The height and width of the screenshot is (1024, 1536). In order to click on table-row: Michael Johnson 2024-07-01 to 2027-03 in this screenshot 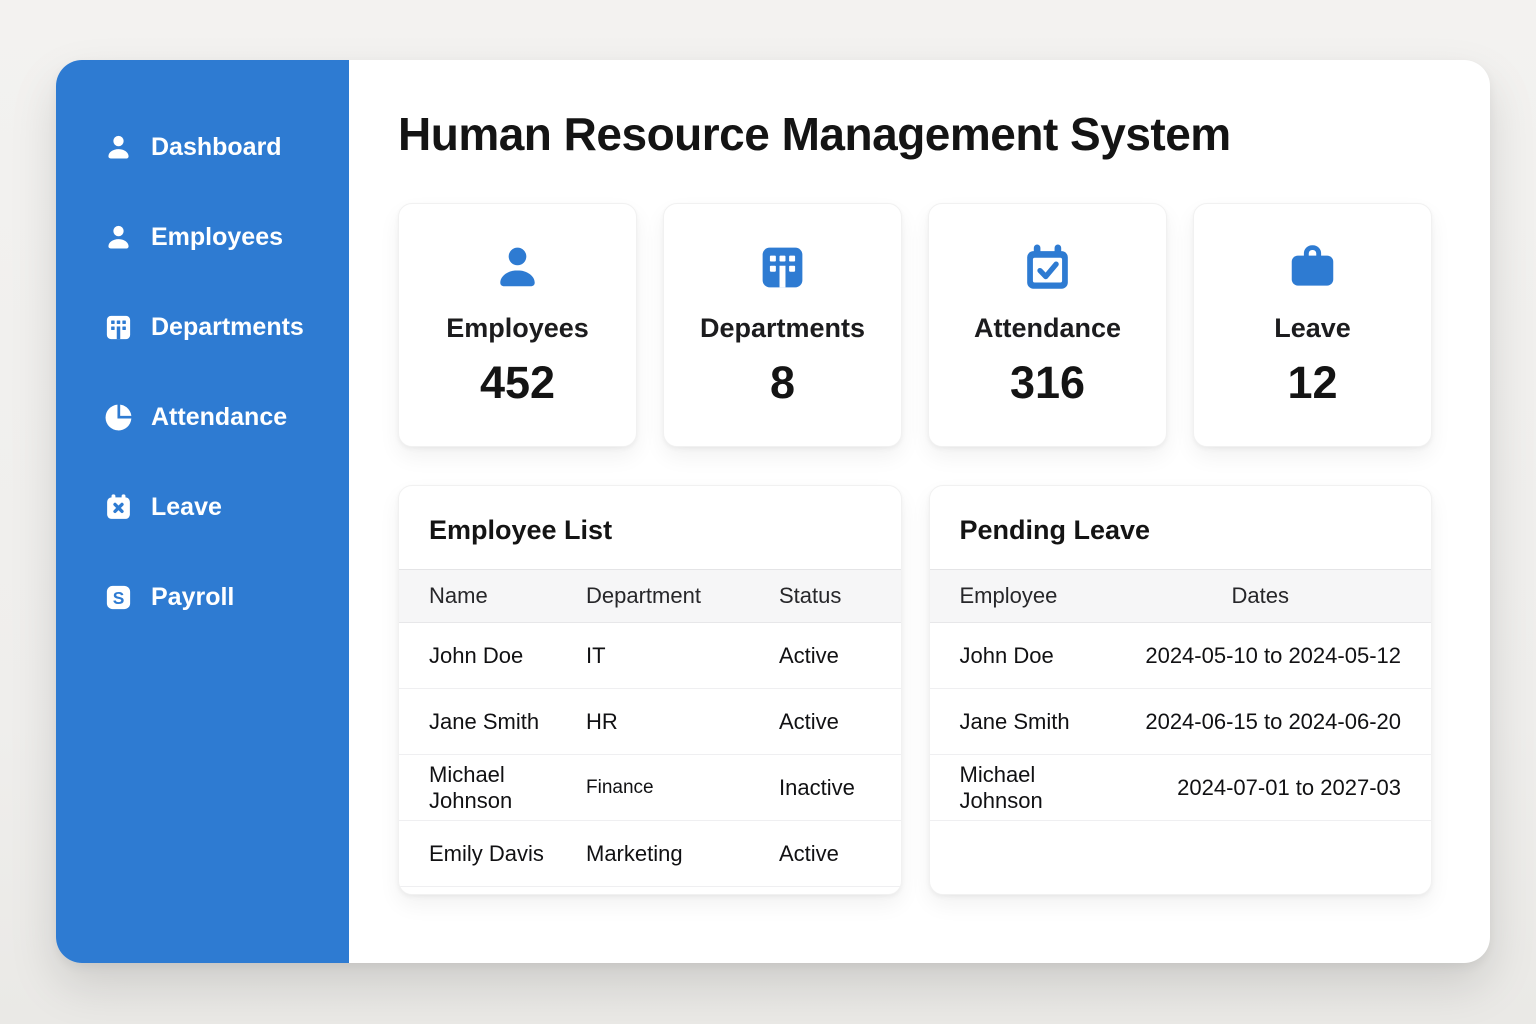, I will do `click(1180, 788)`.